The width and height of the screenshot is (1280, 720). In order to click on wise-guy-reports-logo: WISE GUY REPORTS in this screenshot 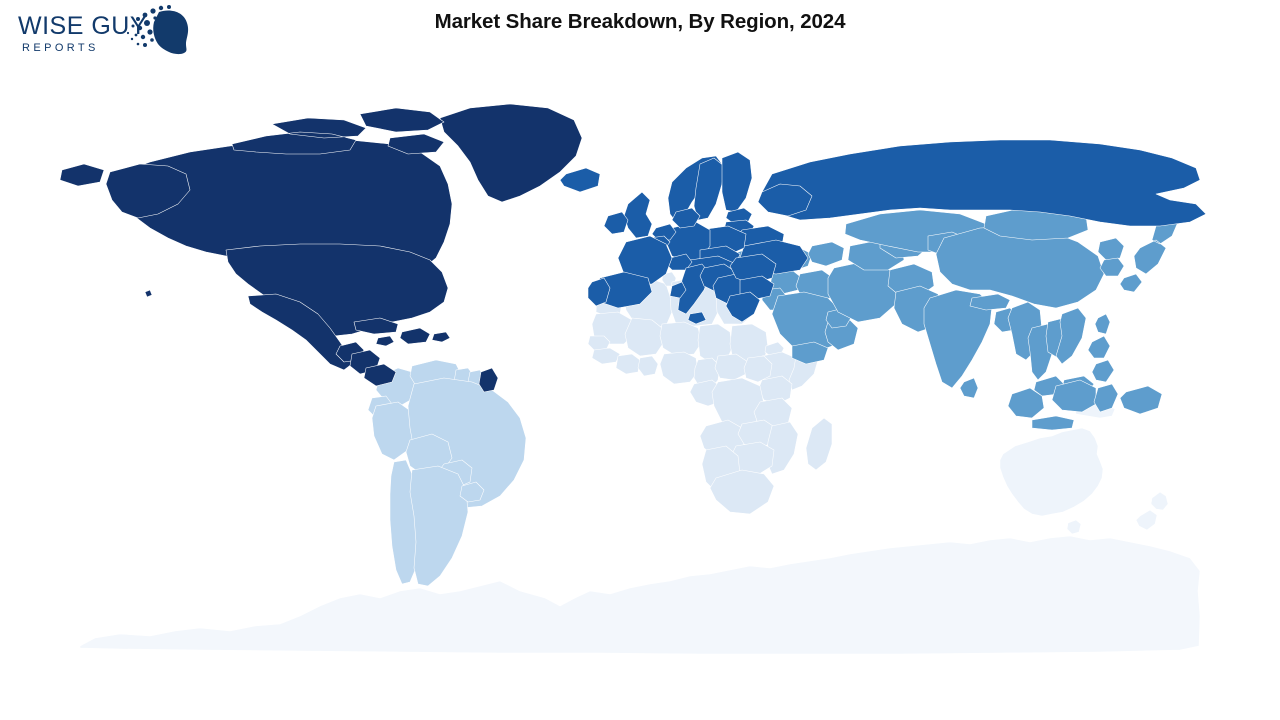, I will do `click(107, 32)`.